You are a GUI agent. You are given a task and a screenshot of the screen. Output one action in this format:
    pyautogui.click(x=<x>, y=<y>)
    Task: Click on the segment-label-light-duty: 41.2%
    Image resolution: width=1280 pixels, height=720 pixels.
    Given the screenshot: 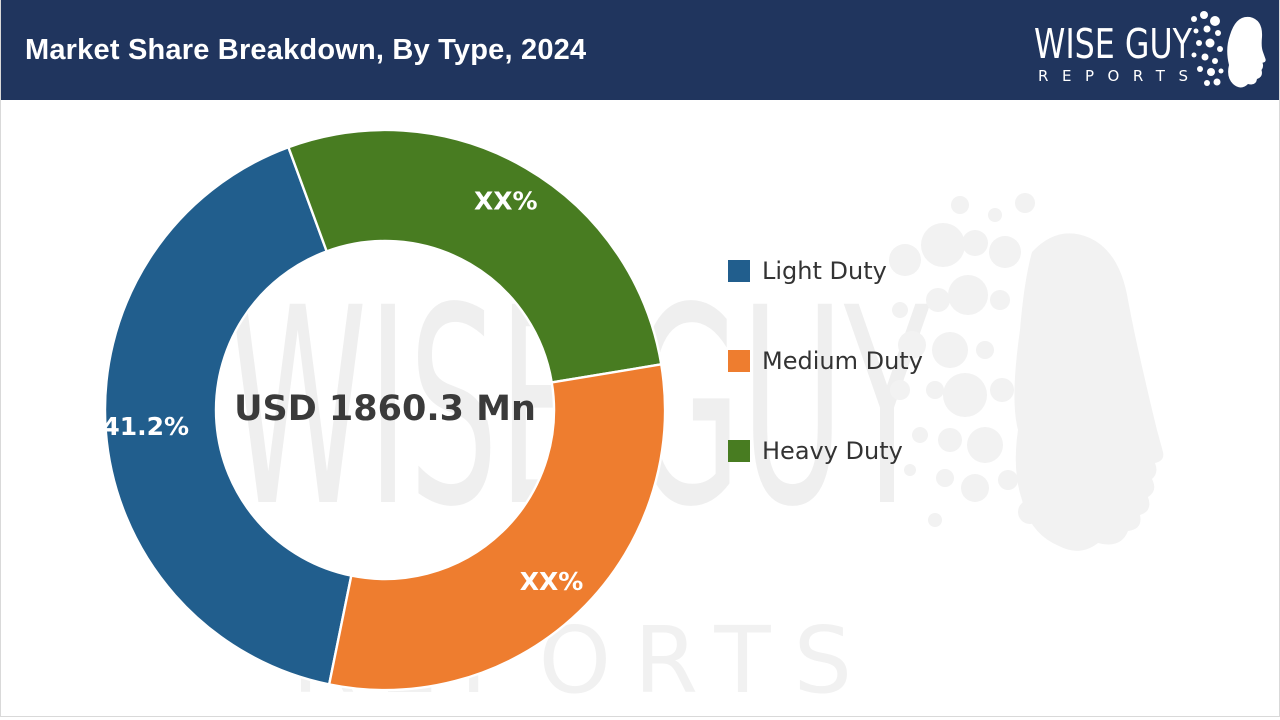 What is the action you would take?
    pyautogui.click(x=145, y=426)
    